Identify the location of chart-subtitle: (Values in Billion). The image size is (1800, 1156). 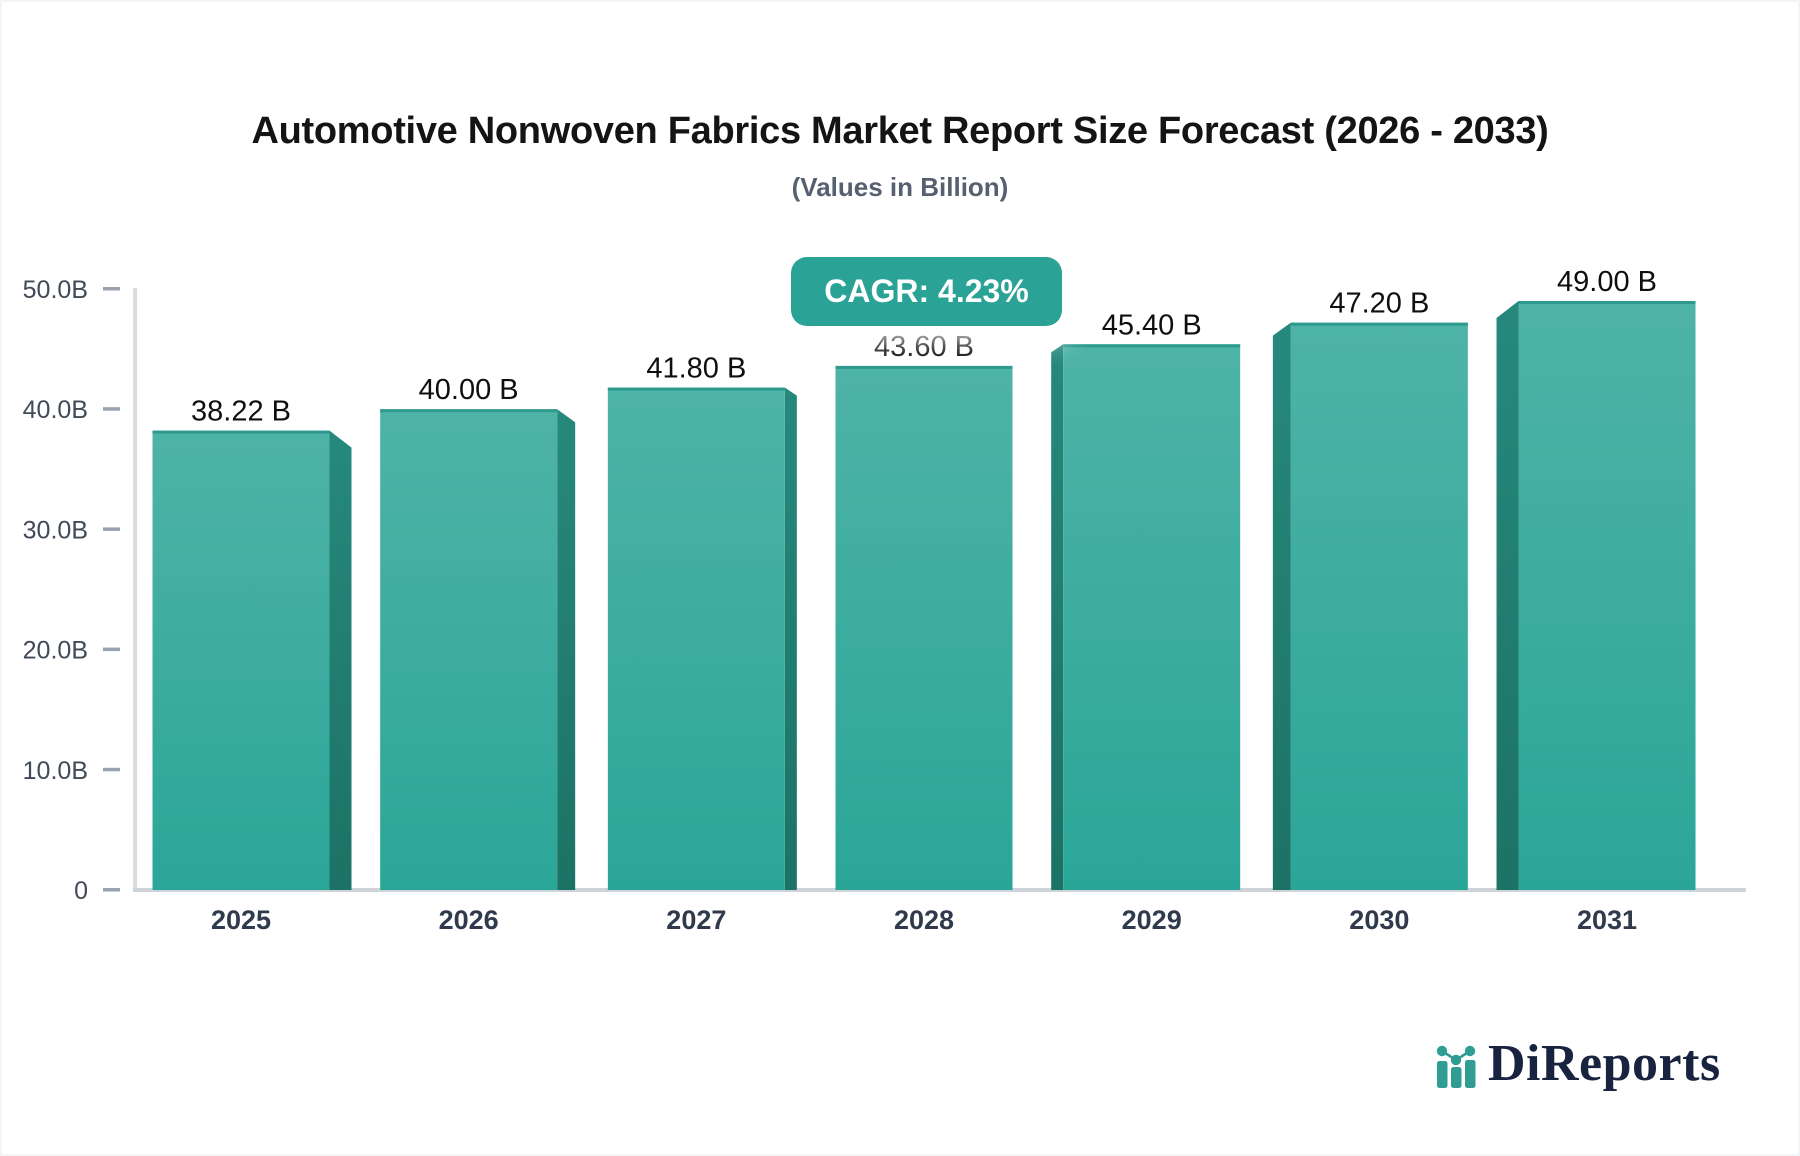
(900, 187).